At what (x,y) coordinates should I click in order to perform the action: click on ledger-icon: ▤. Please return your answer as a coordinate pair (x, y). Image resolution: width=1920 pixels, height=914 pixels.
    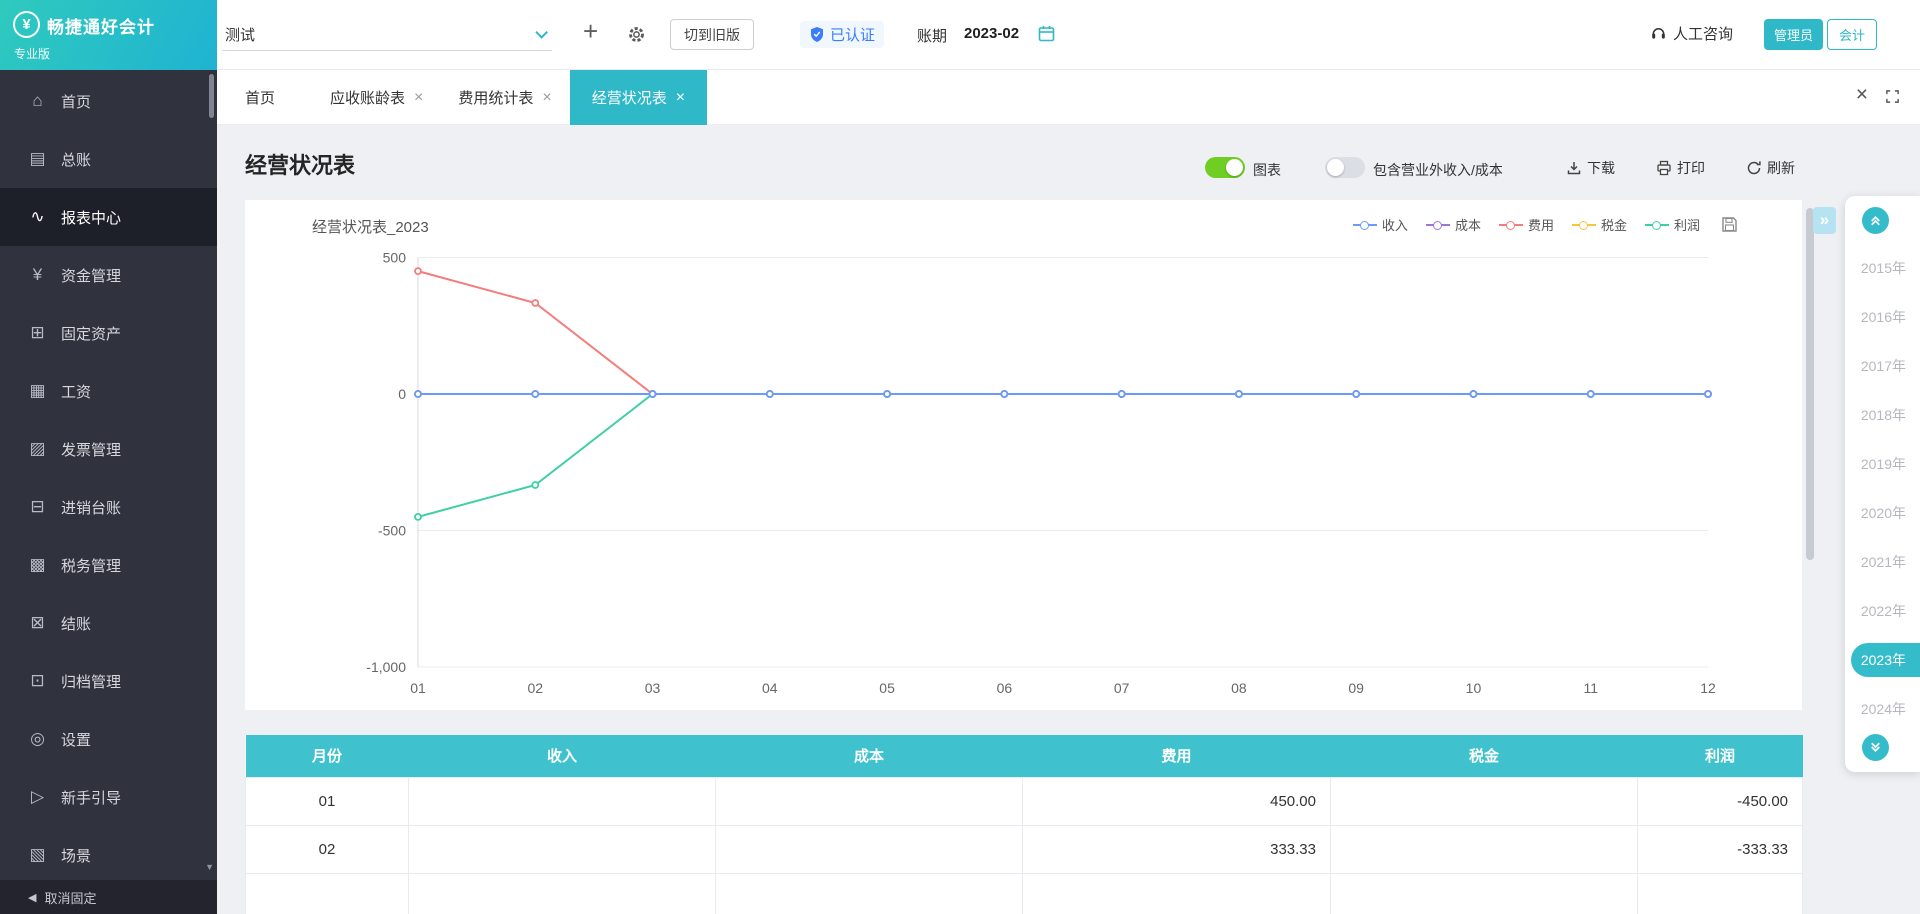
    Looking at the image, I should click on (37, 158).